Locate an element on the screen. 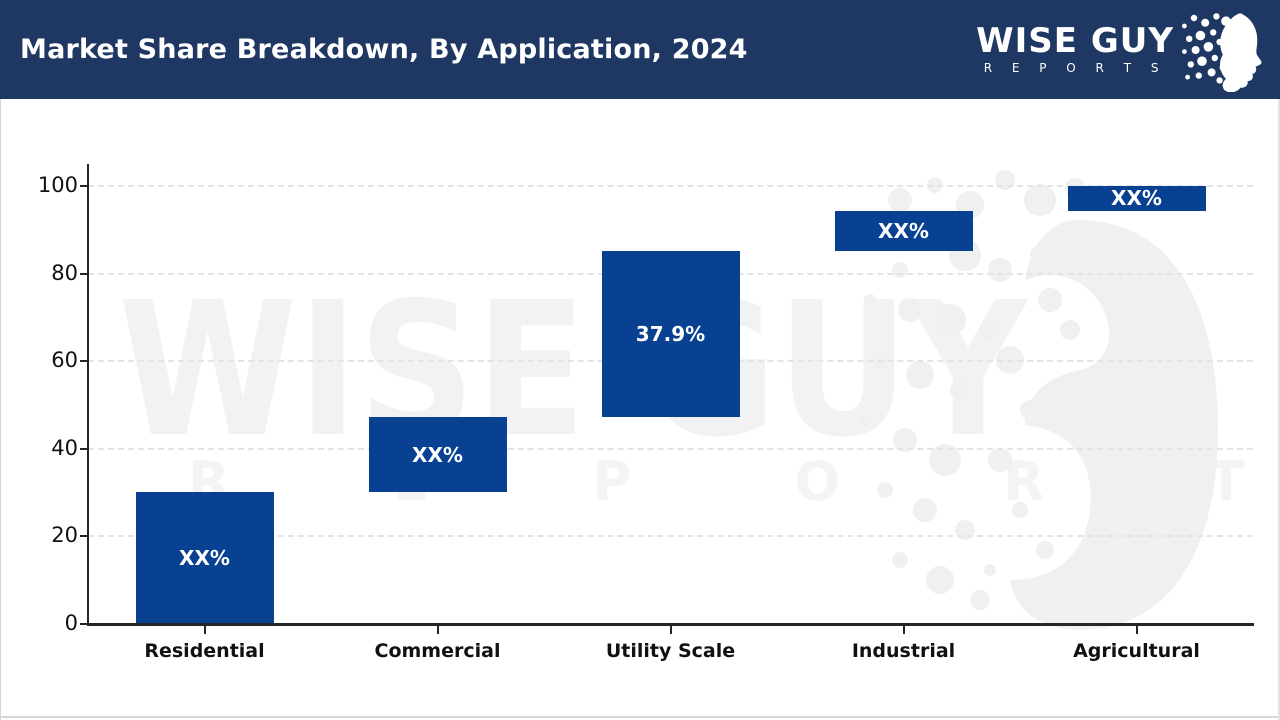 The image size is (1280, 720). x-category-label-4: Agricultural is located at coordinates (1136, 651).